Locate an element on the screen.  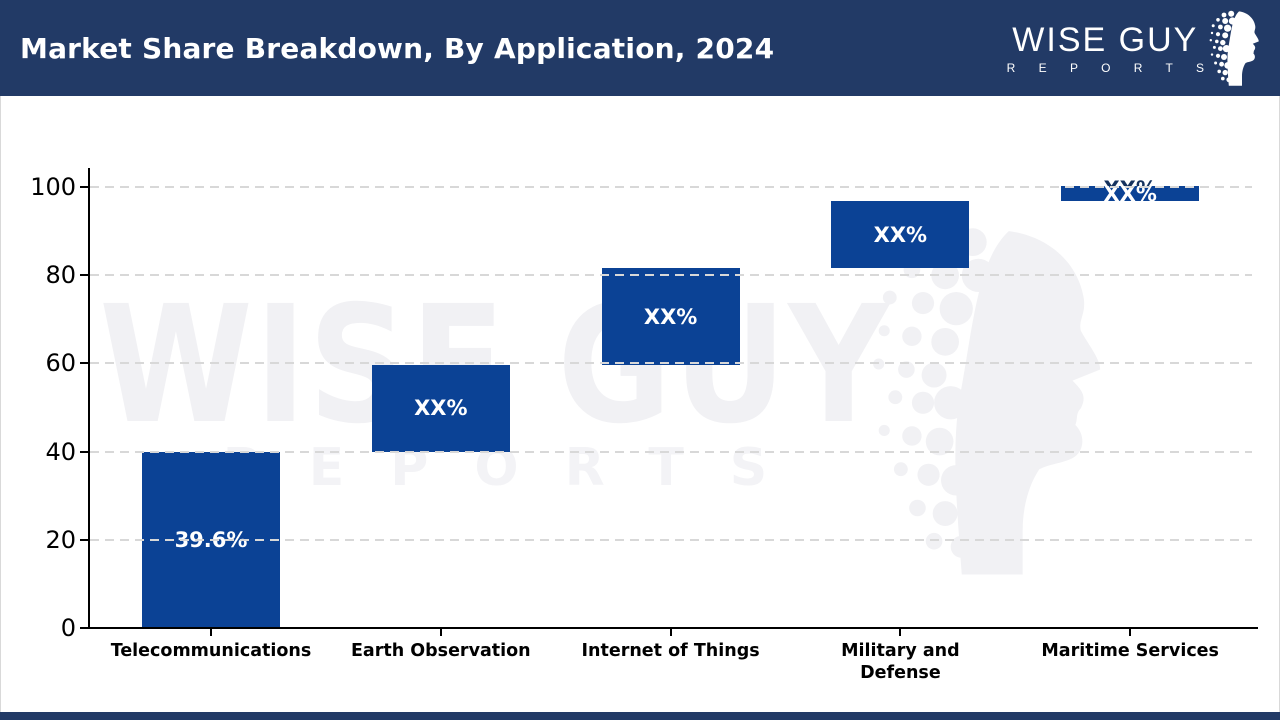
y-axis-line is located at coordinates (89, 398).